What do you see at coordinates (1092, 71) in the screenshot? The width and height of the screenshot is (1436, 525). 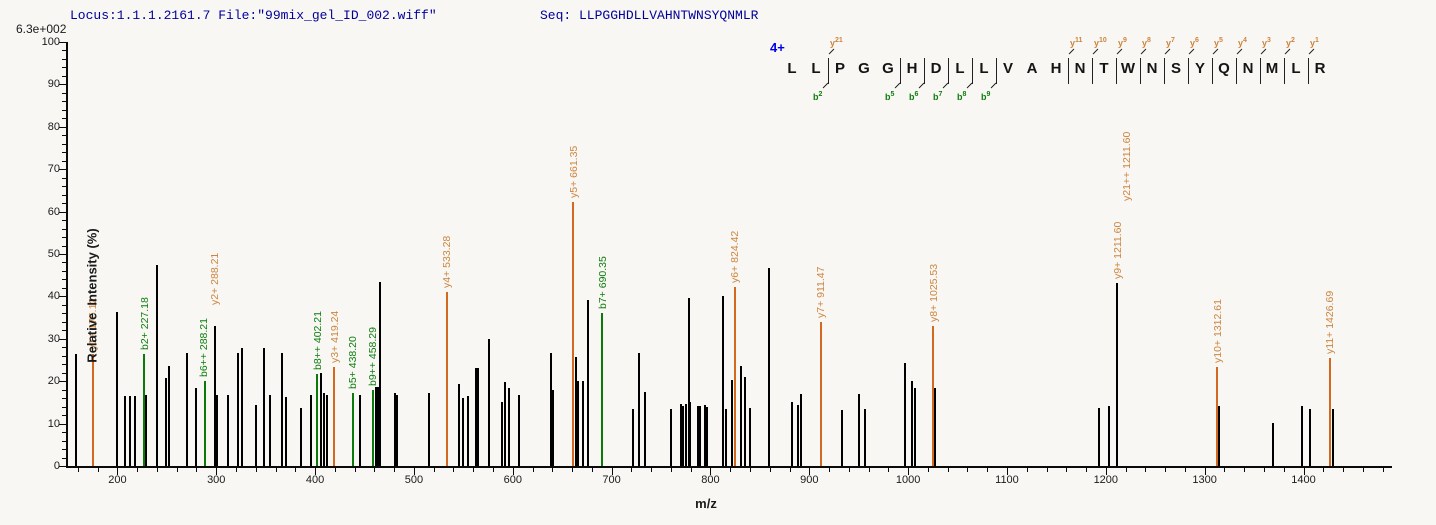 I see `fragment-boundary-line` at bounding box center [1092, 71].